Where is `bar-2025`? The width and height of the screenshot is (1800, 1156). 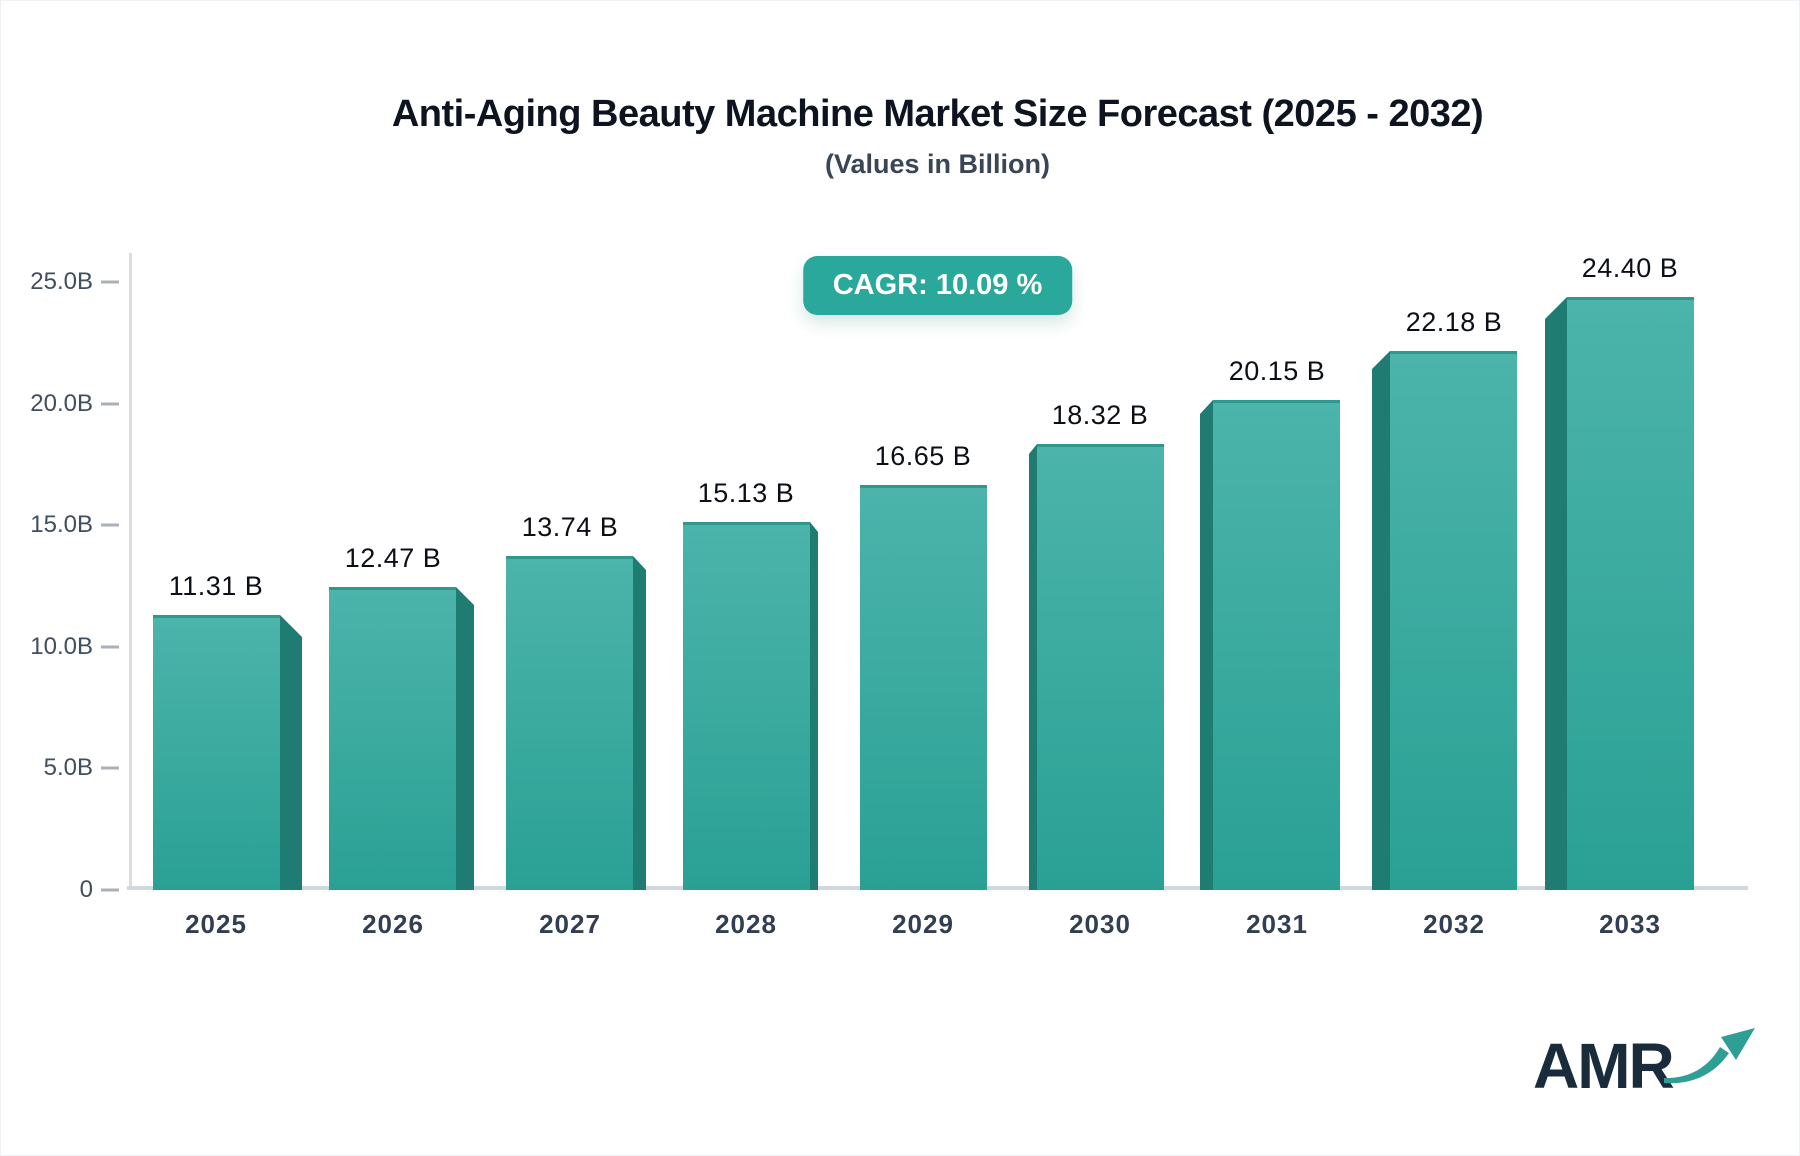
bar-2025 is located at coordinates (216, 752).